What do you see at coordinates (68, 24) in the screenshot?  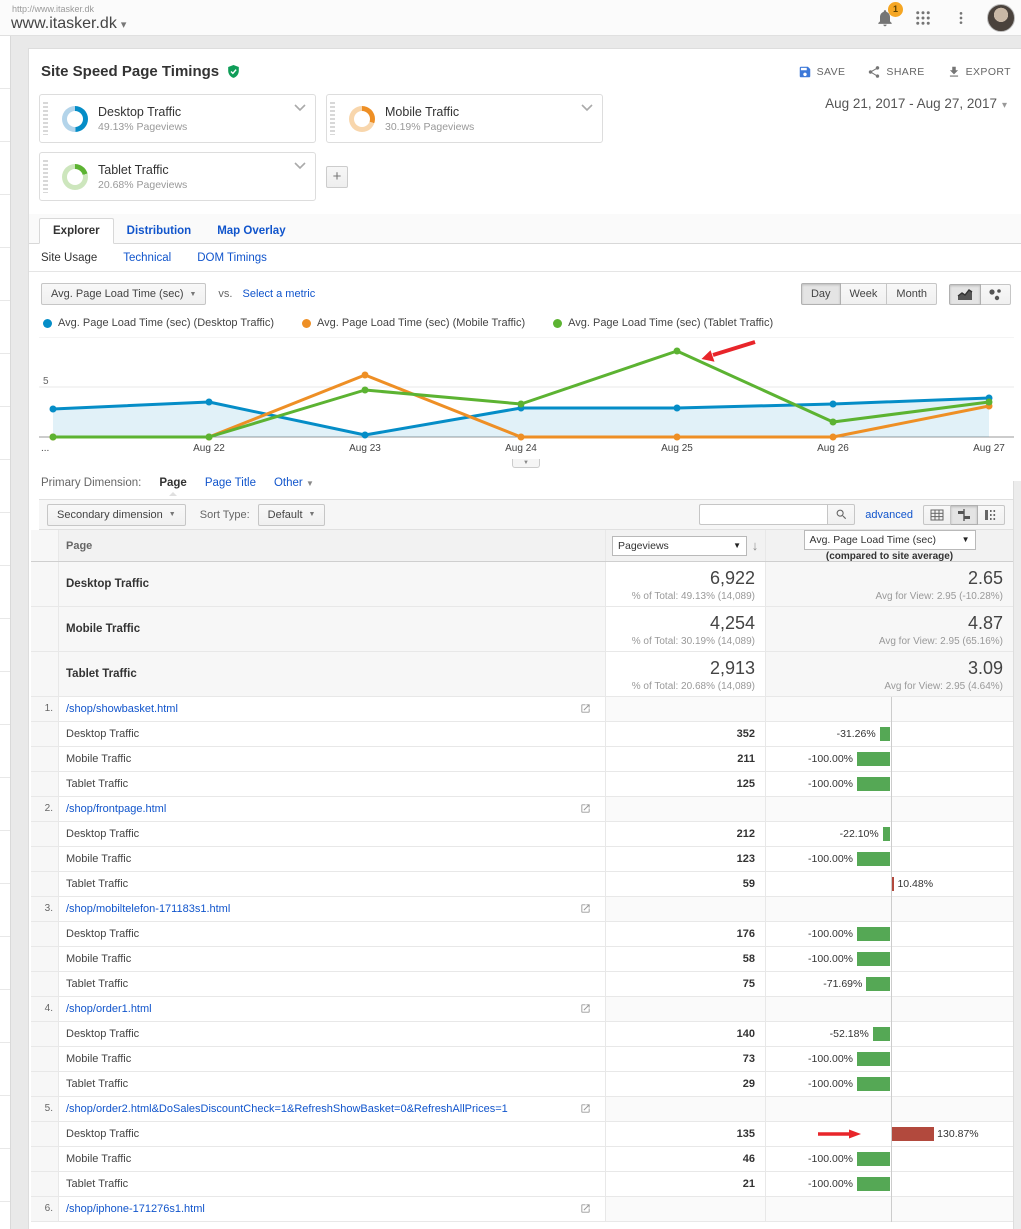 I see `account-selector: www.itasker.dk ▾` at bounding box center [68, 24].